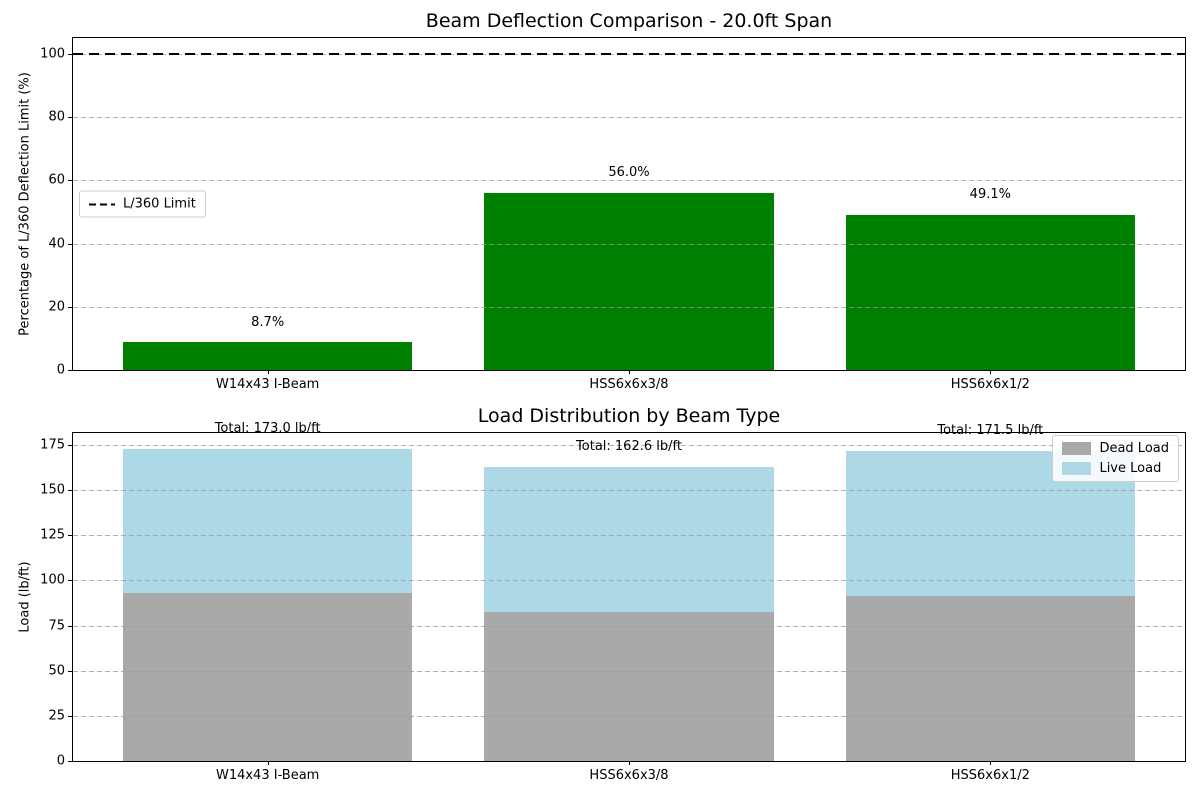  I want to click on legend-dashed-line-swatch, so click(102, 204).